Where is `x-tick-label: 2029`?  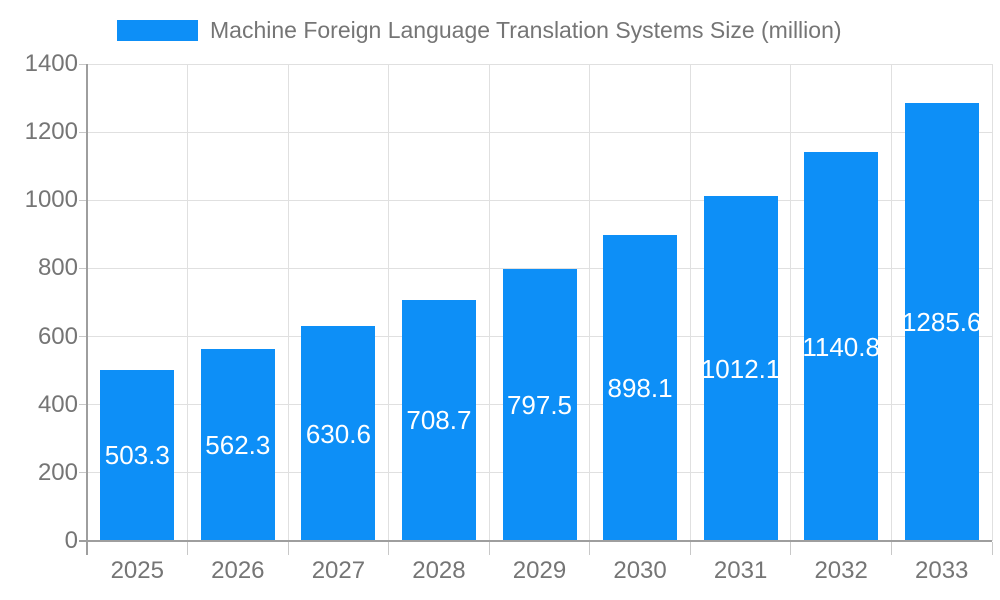
x-tick-label: 2029 is located at coordinates (539, 570).